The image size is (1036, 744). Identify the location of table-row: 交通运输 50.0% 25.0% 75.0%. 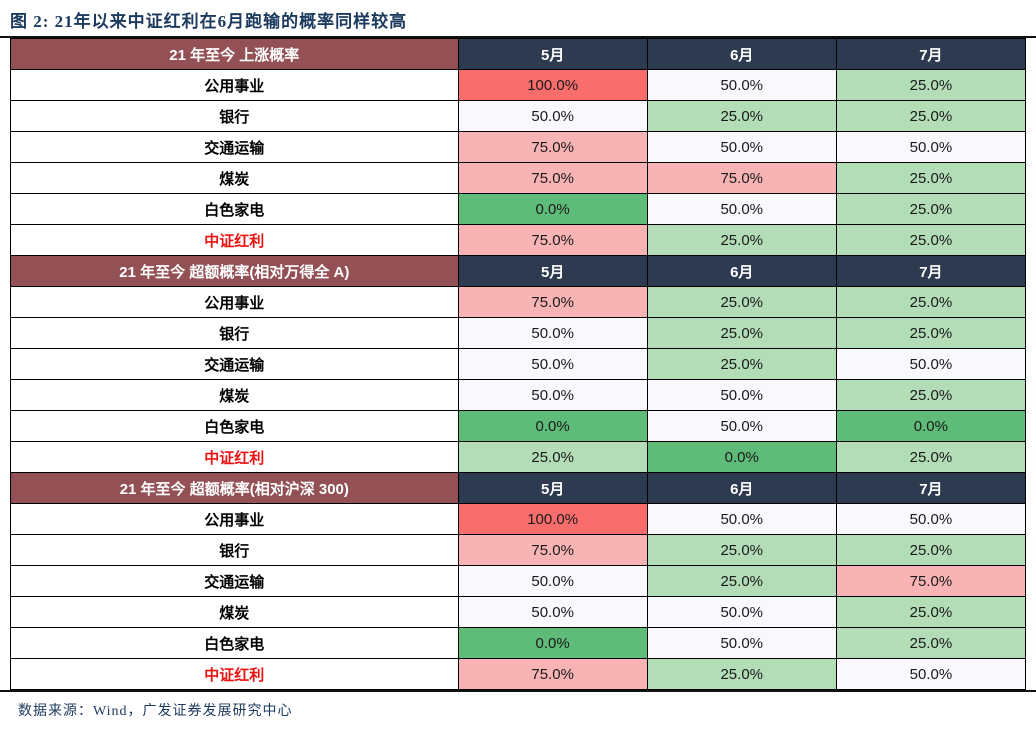
(518, 581).